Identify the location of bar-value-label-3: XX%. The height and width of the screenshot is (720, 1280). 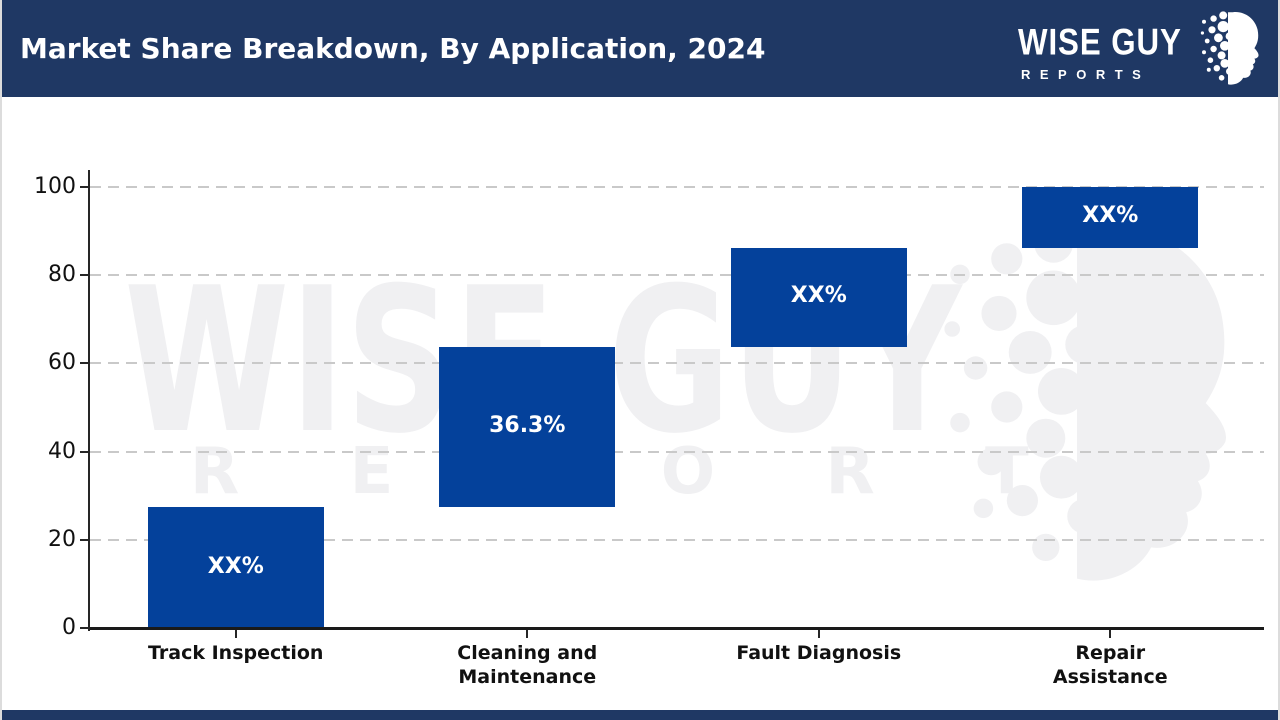
(818, 296).